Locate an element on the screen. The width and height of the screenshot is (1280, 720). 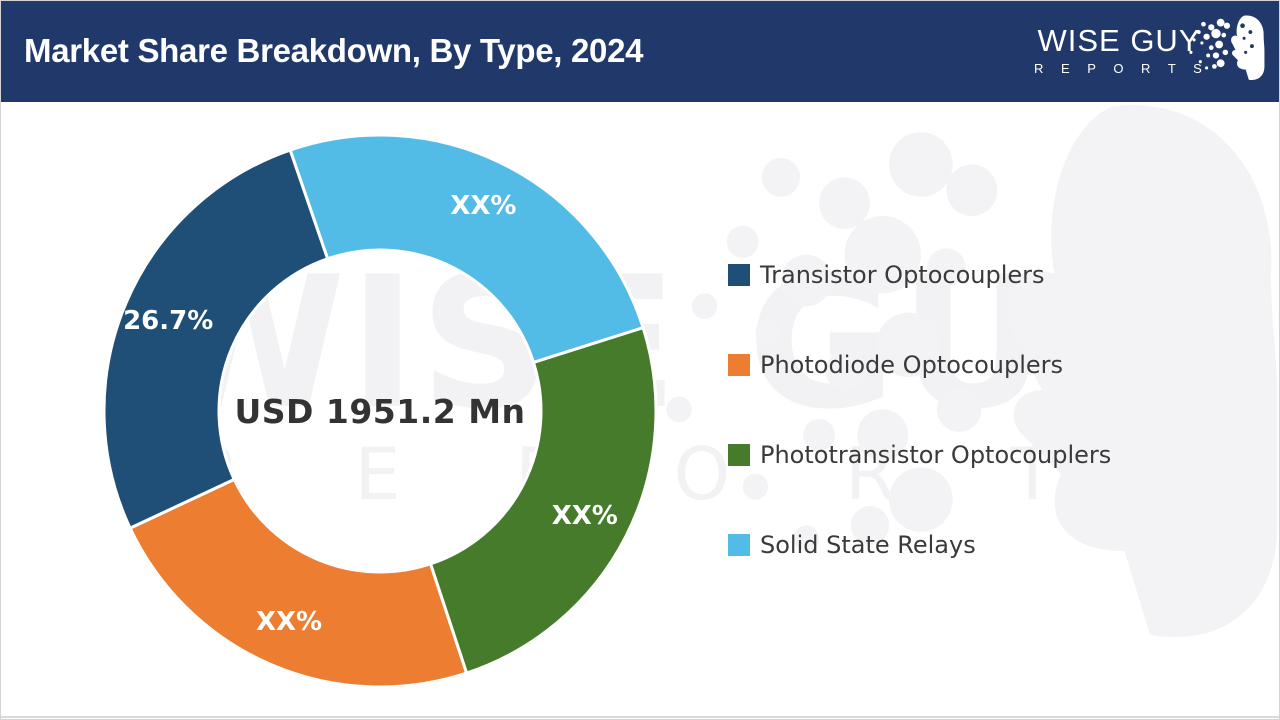
logo-wordmark: WISE GUY is located at coordinates (1119, 40).